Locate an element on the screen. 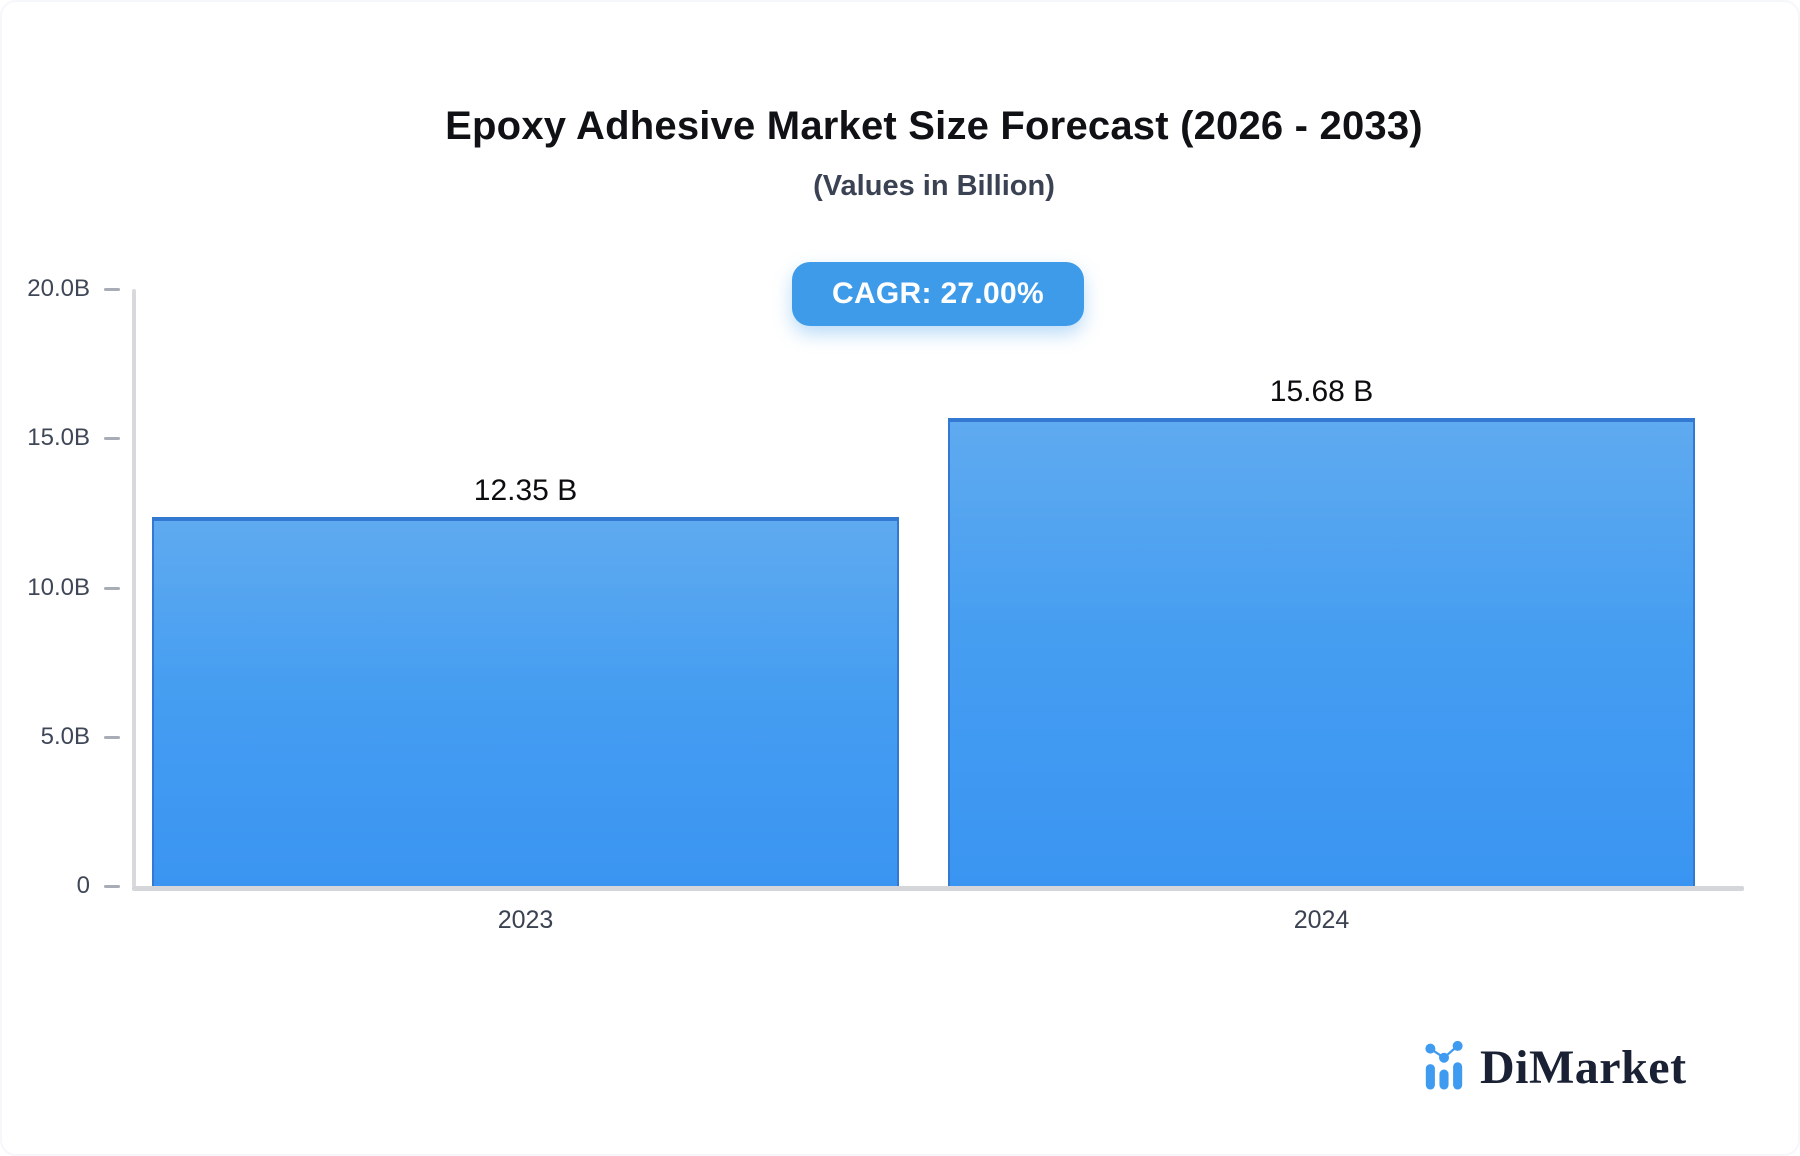 This screenshot has width=1800, height=1156. dimarket-logo-text: DiMarket is located at coordinates (1583, 1067).